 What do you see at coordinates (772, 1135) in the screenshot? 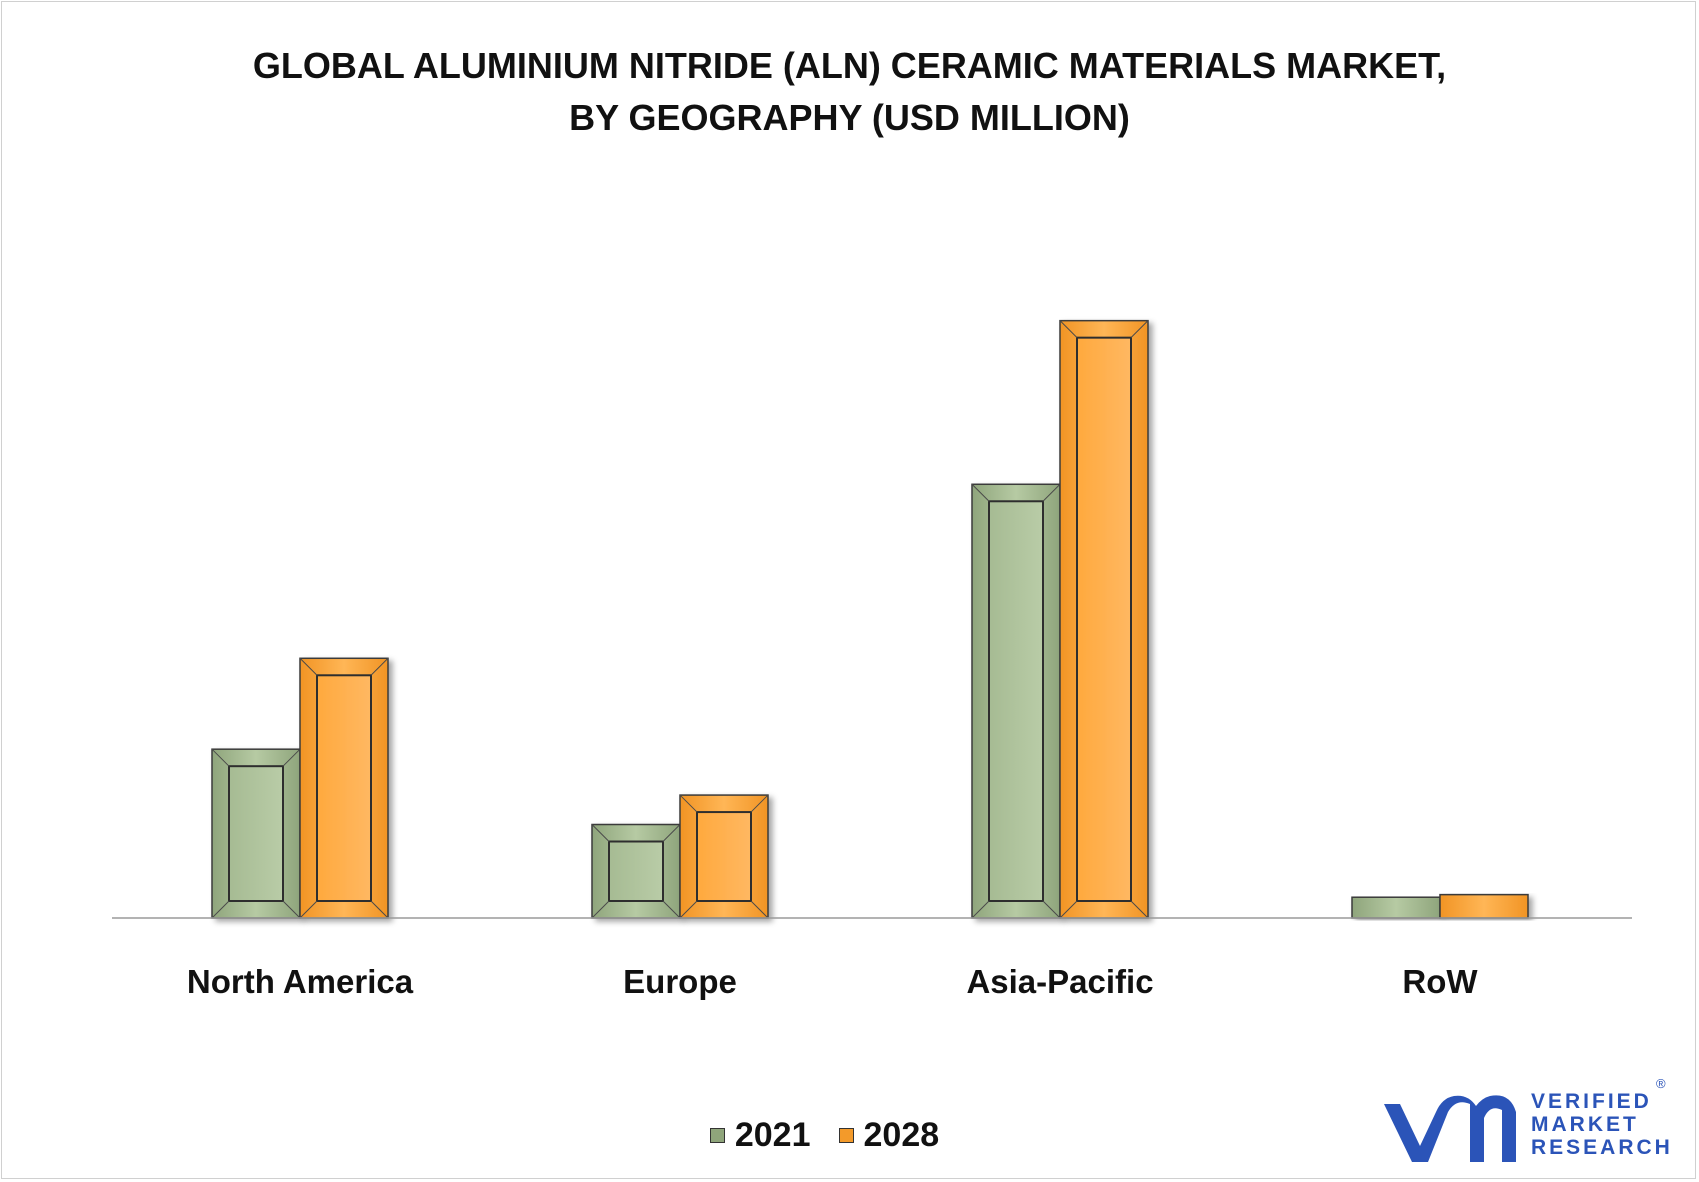
I see `legend-label-2021: 2021` at bounding box center [772, 1135].